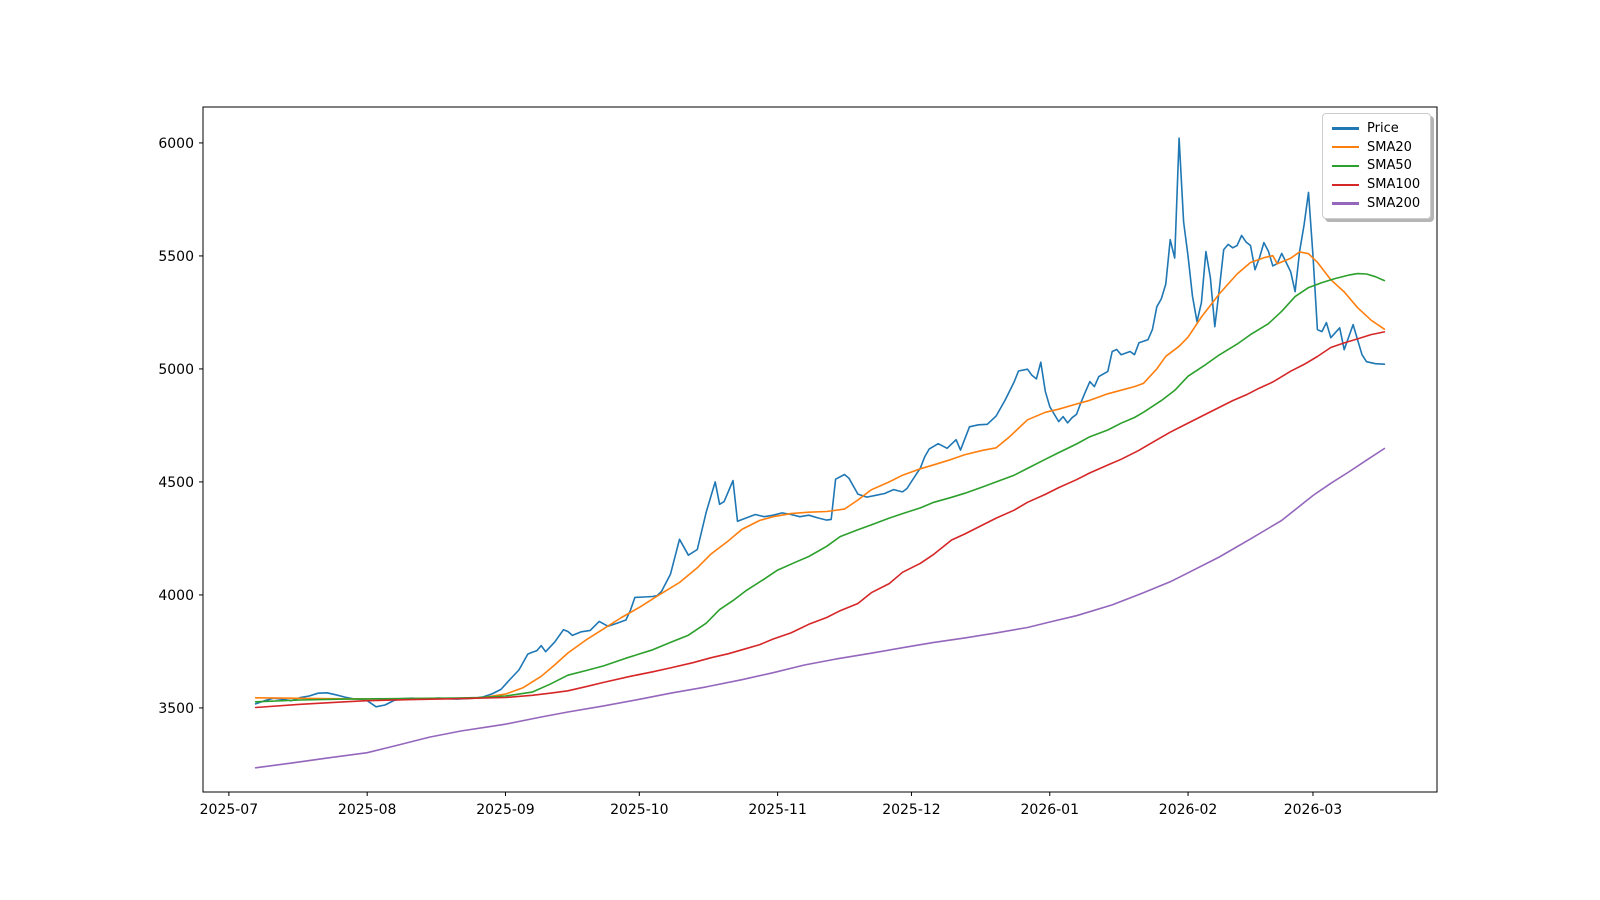 This screenshot has height=900, width=1600. What do you see at coordinates (176, 709) in the screenshot?
I see `y-tick-label: 3500` at bounding box center [176, 709].